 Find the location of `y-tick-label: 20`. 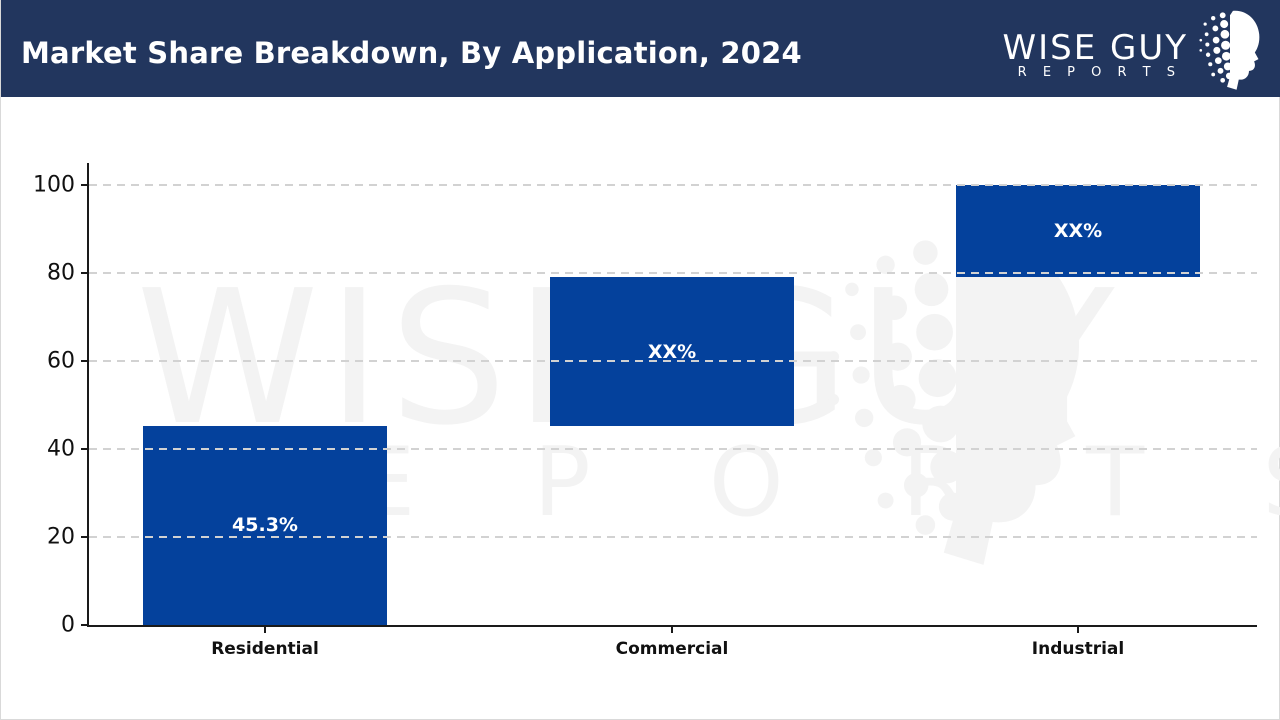

y-tick-label: 20 is located at coordinates (61, 537).